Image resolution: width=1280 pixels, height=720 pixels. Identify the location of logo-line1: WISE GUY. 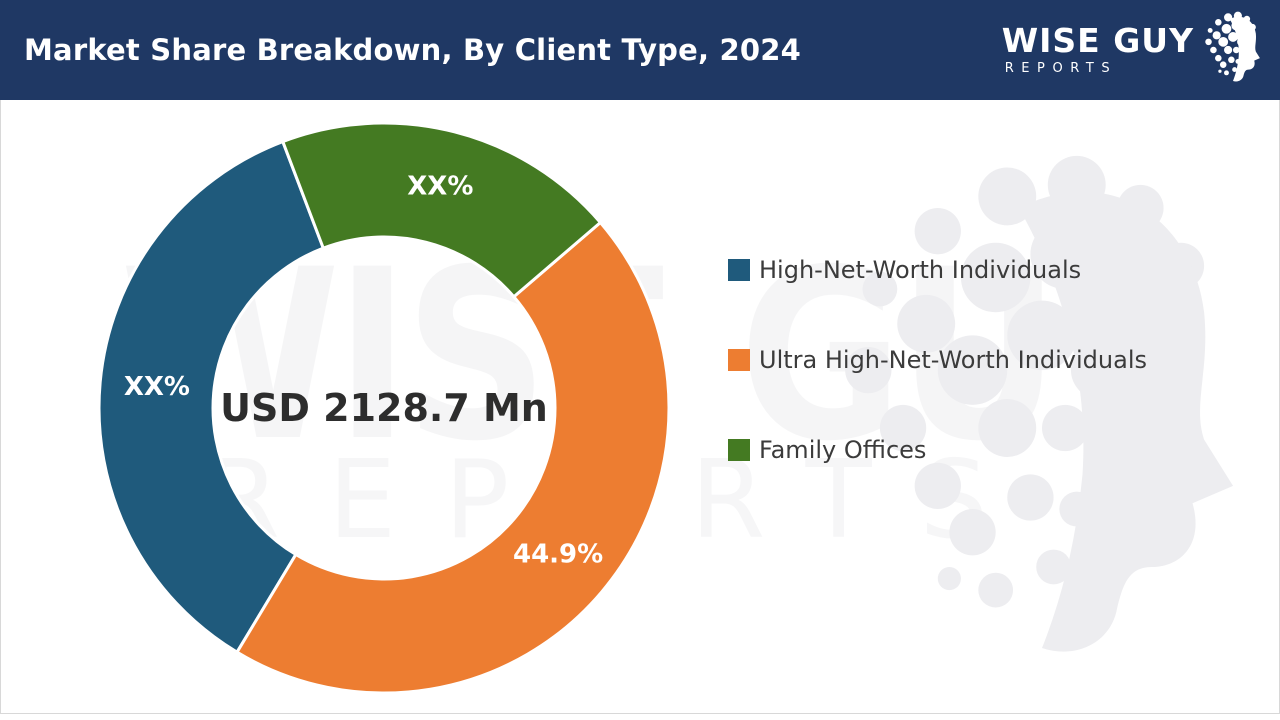
(1097, 40).